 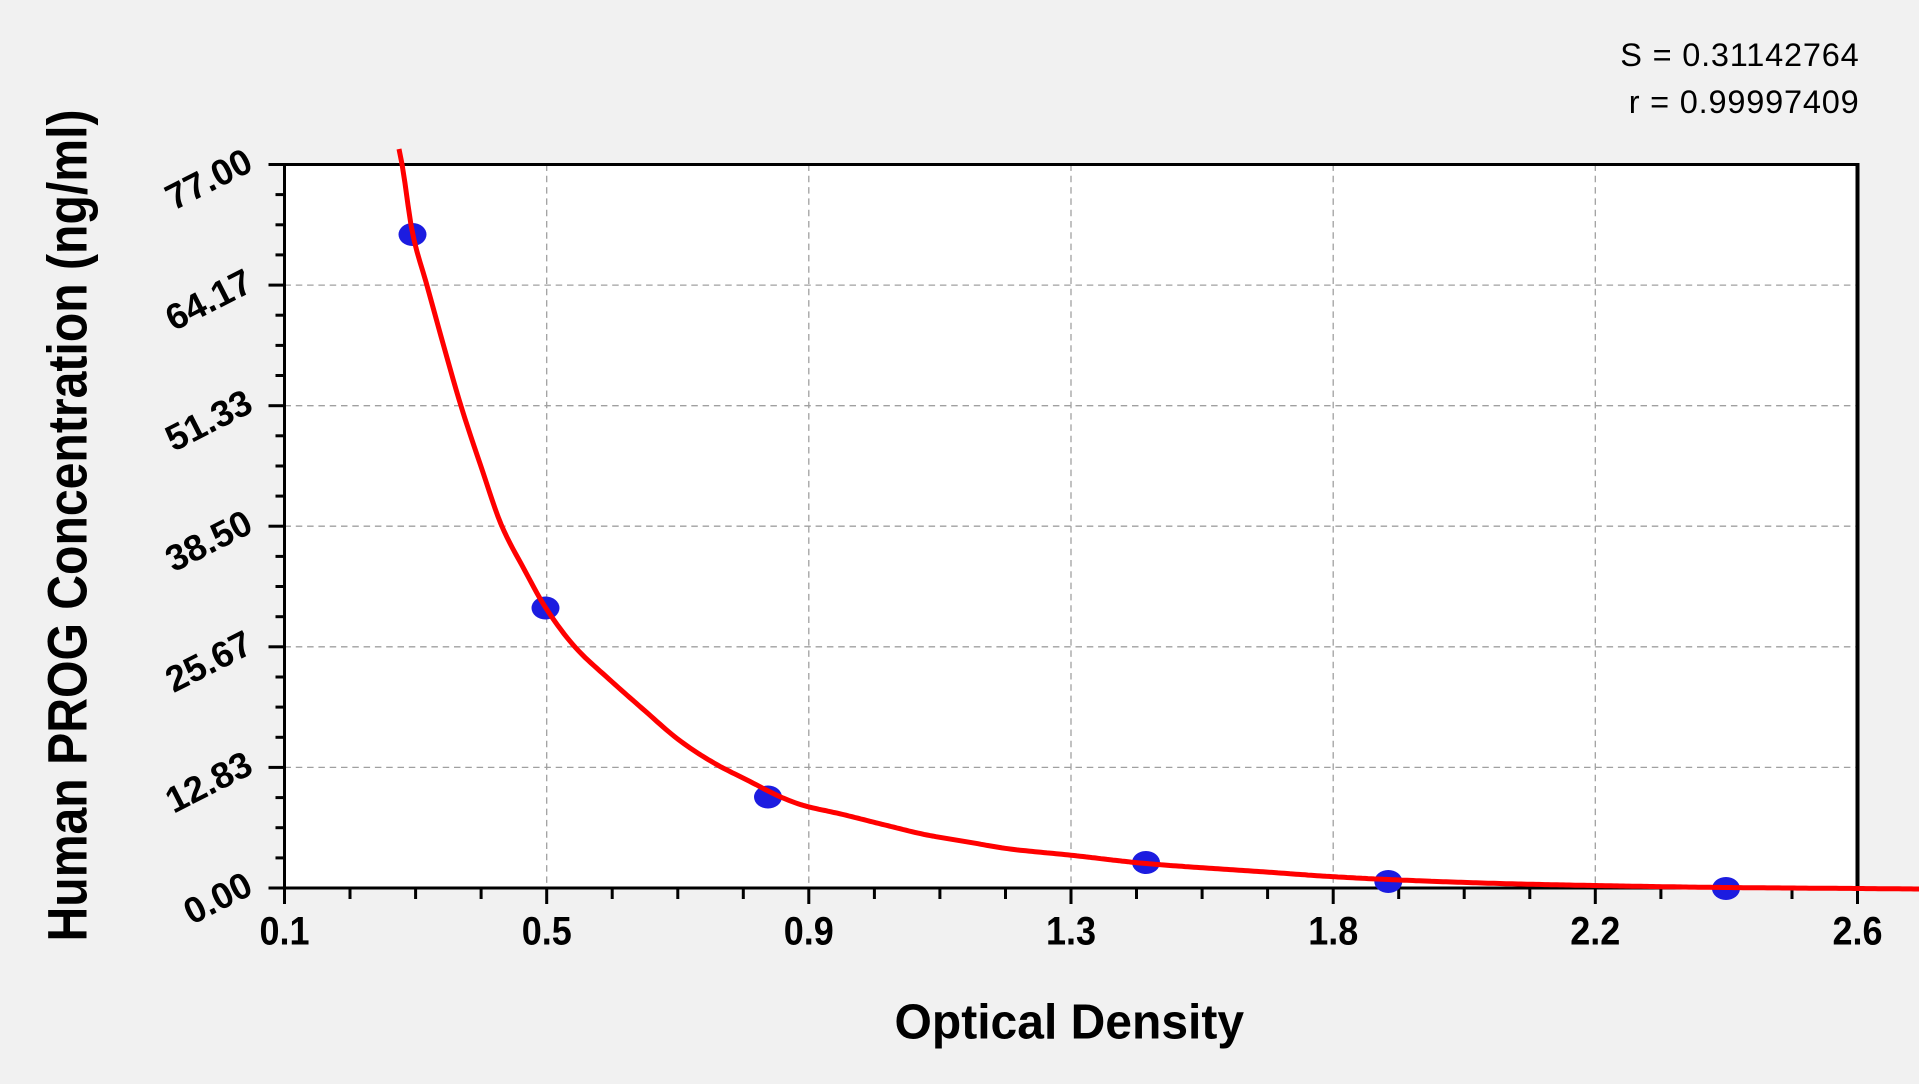 I want to click on svg-text: 2.6, so click(x=1857, y=932).